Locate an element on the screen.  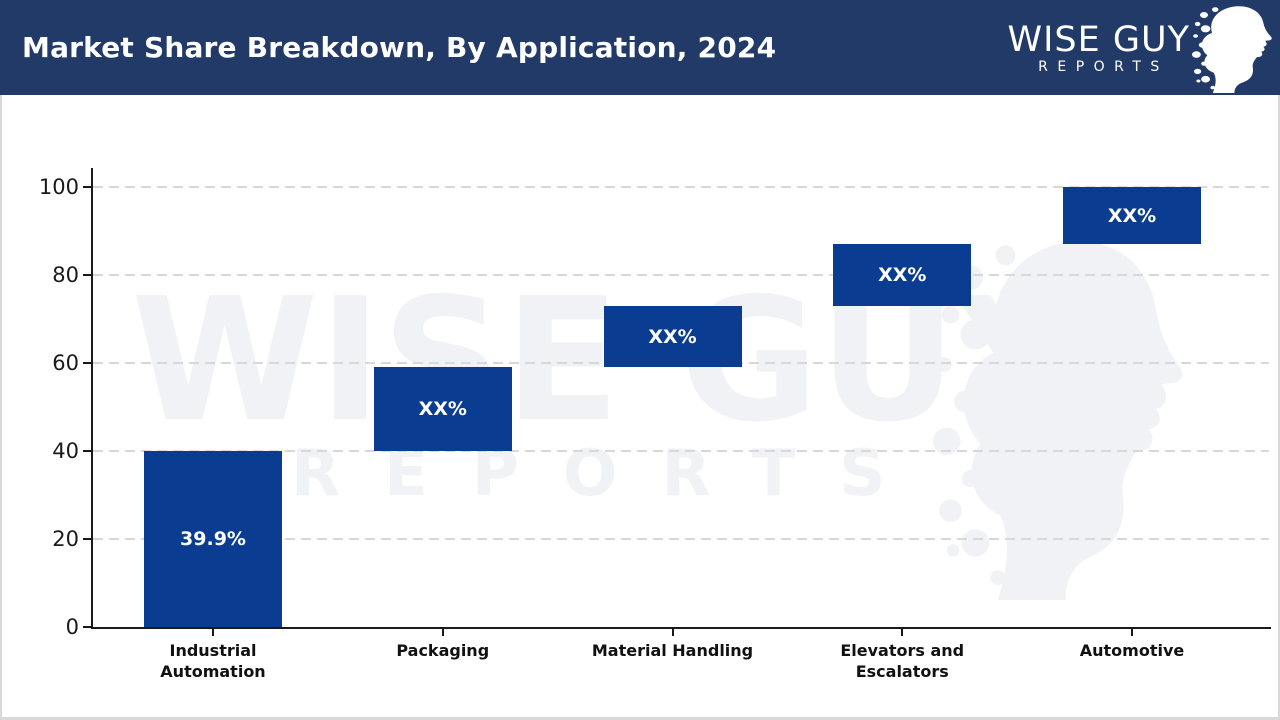
x-category-label: Material Handling is located at coordinates (672, 650).